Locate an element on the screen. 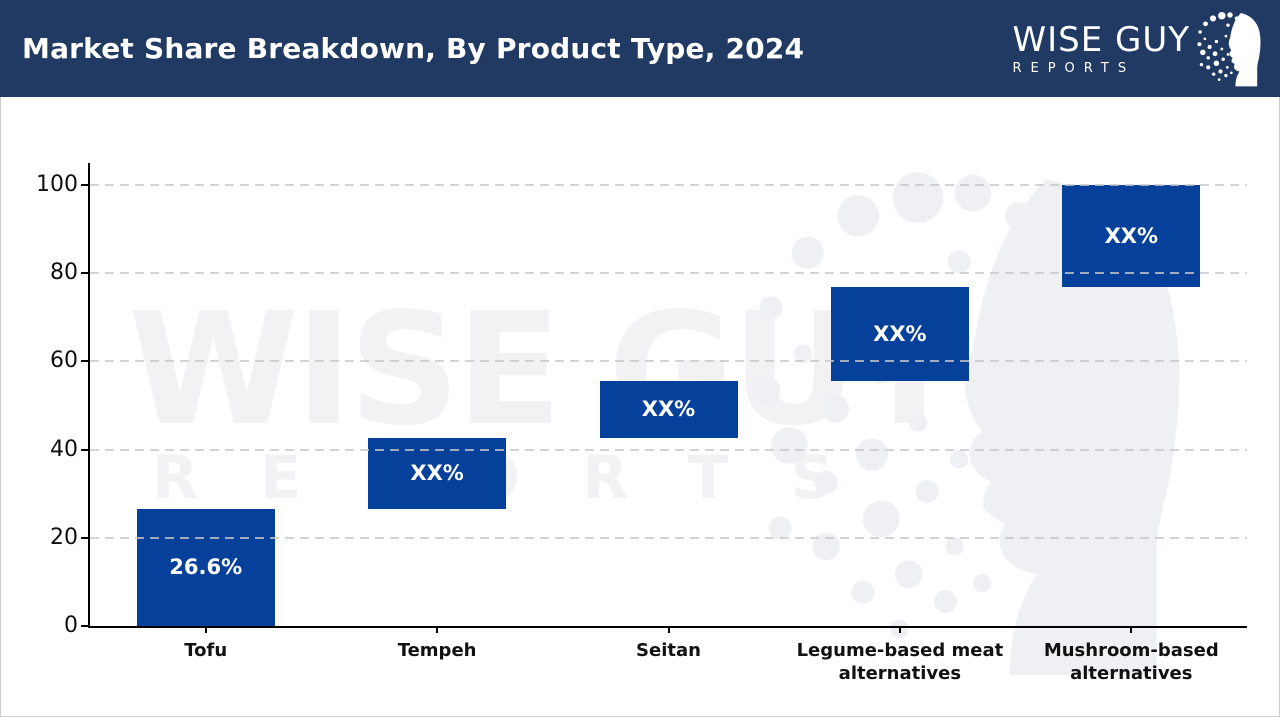 This screenshot has height=720, width=1280. wise-guy-logo: WISE GUY REPORTS is located at coordinates (1138, 49).